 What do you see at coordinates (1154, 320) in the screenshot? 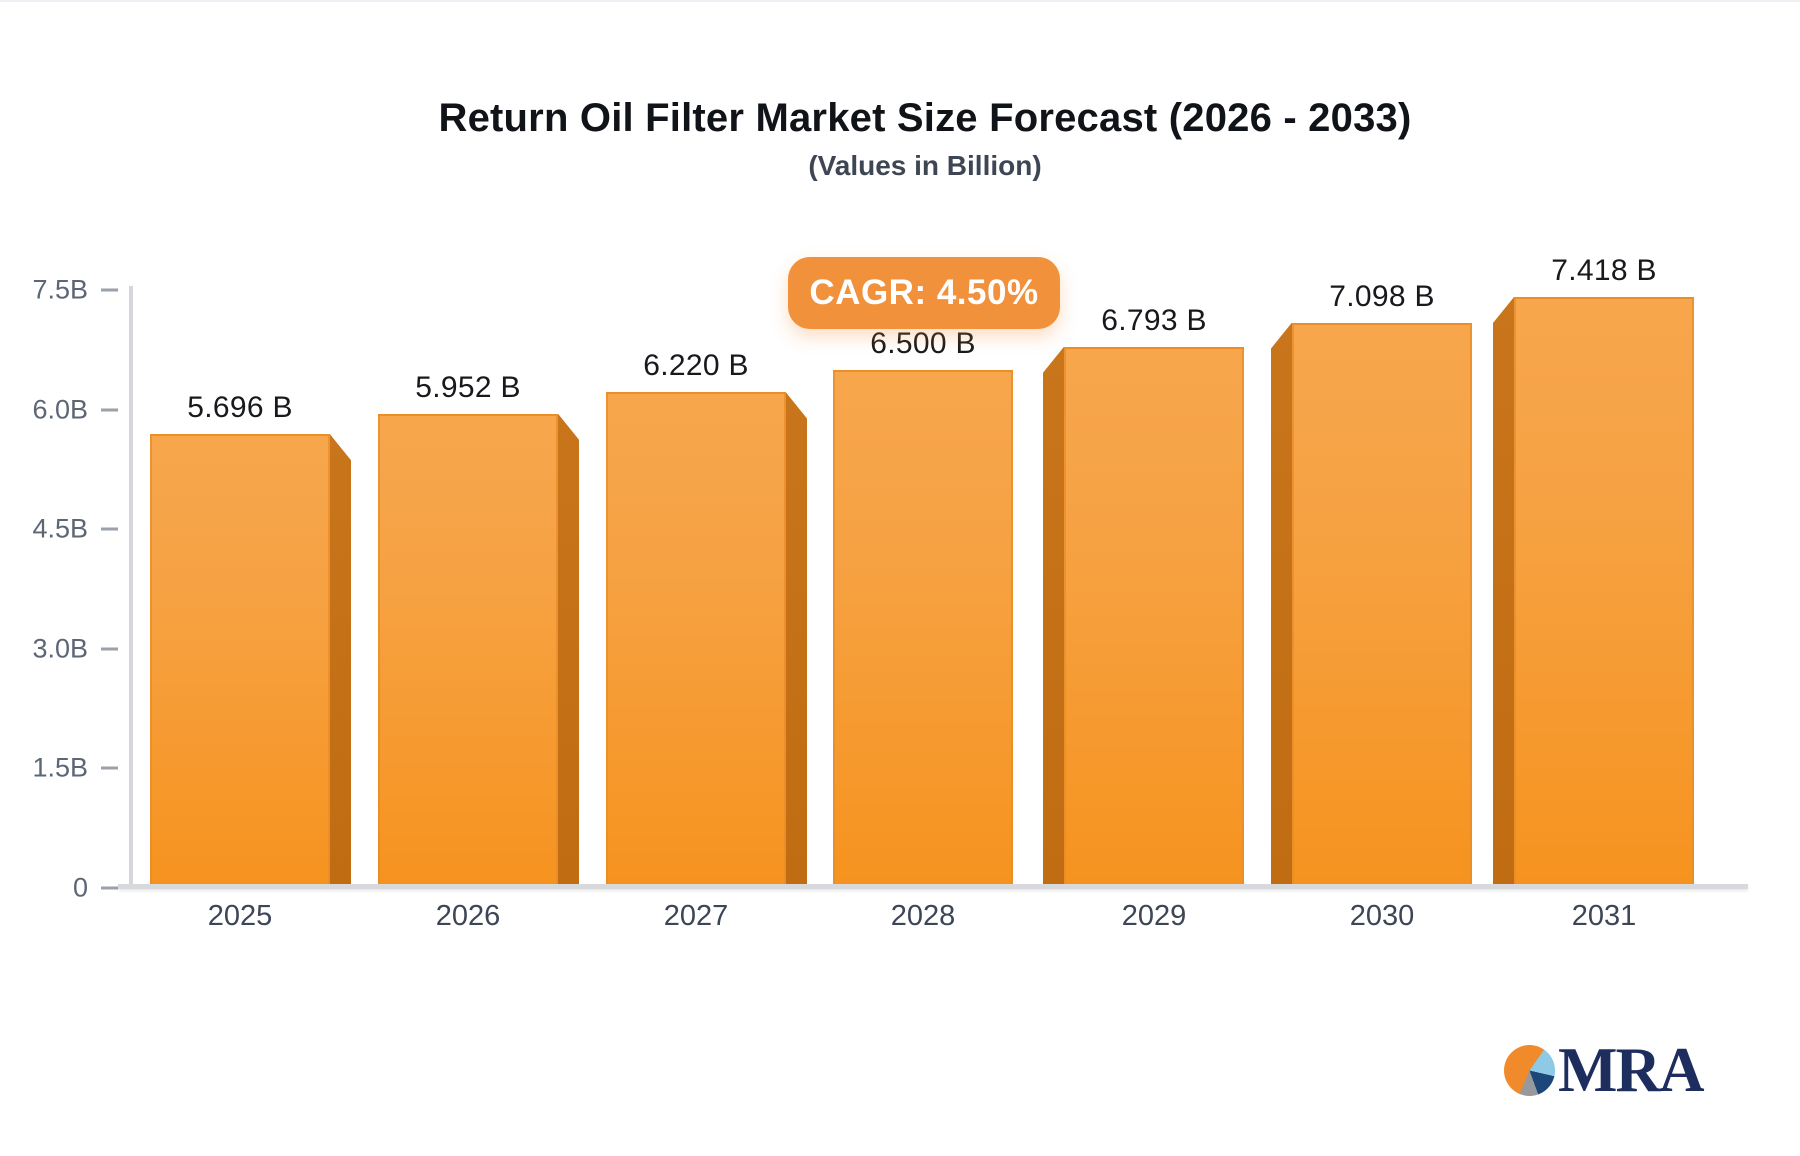
I see `bar-value-label: 6.793 B` at bounding box center [1154, 320].